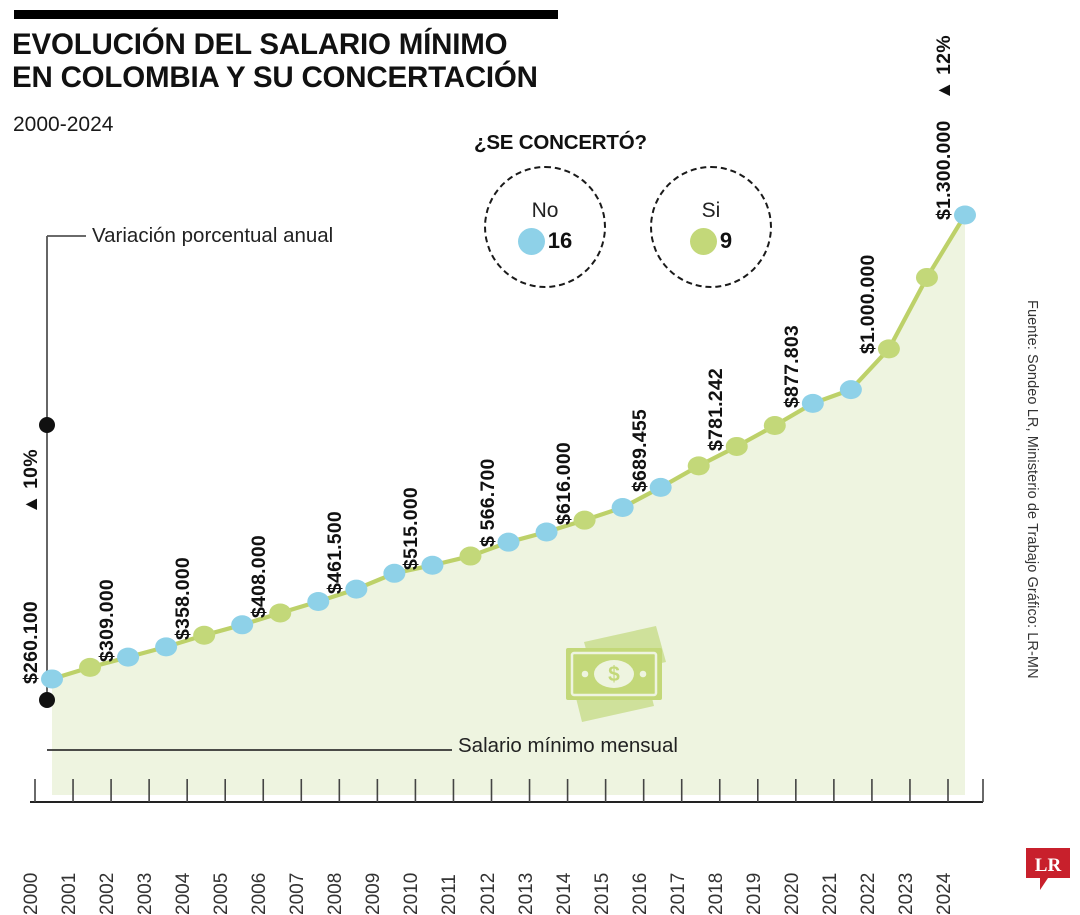 The image size is (1080, 915). Describe the element at coordinates (791, 367) in the screenshot. I see `value-label-2020: $877.803` at that location.